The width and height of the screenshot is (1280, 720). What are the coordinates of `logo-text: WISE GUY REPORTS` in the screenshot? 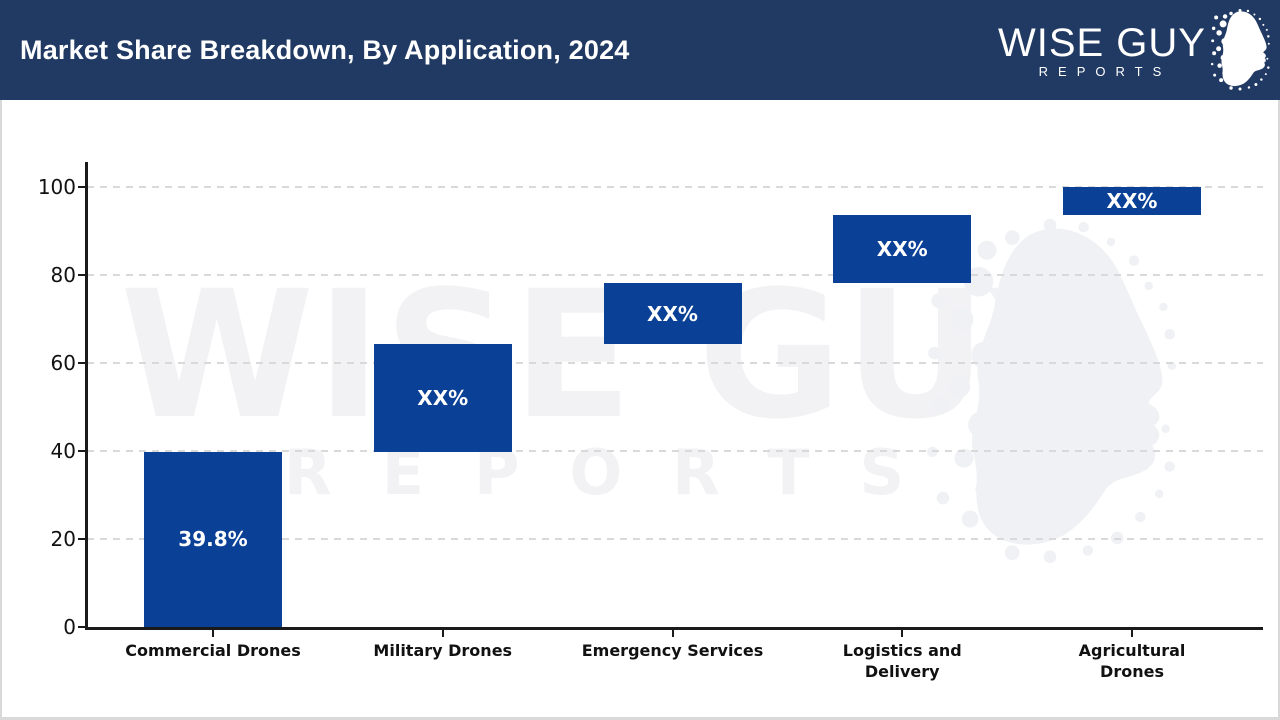 It's located at (1102, 50).